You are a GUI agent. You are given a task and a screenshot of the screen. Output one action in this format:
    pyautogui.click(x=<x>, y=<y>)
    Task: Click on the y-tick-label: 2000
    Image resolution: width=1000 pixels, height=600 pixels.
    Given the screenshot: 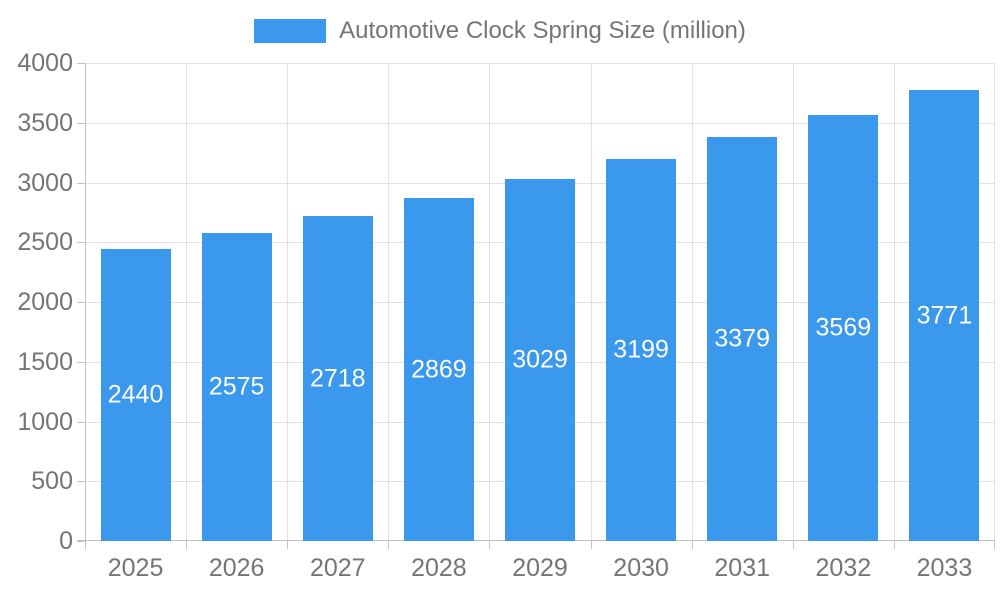 What is the action you would take?
    pyautogui.click(x=45, y=302)
    